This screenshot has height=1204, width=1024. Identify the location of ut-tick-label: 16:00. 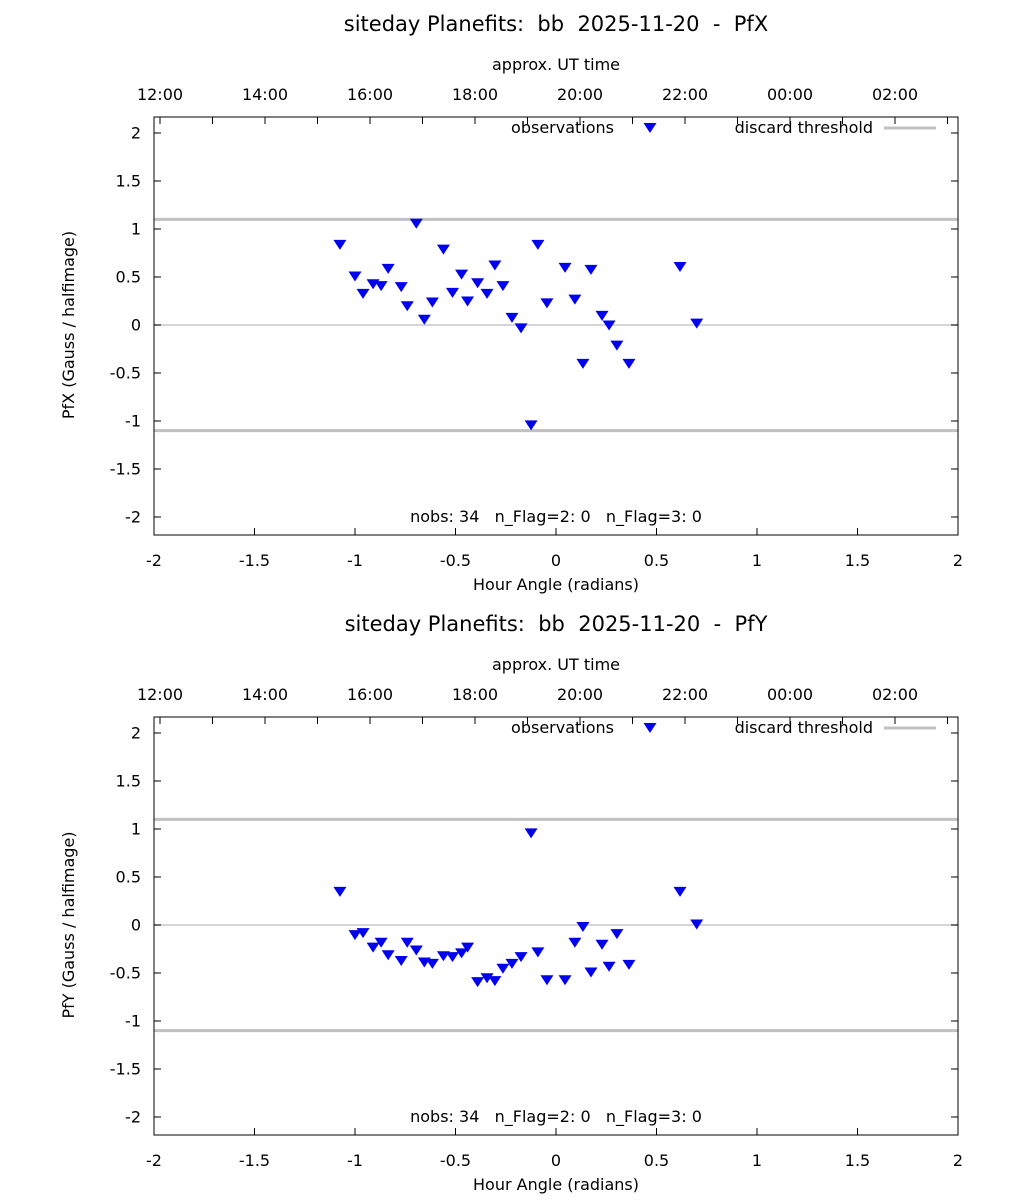
(370, 94).